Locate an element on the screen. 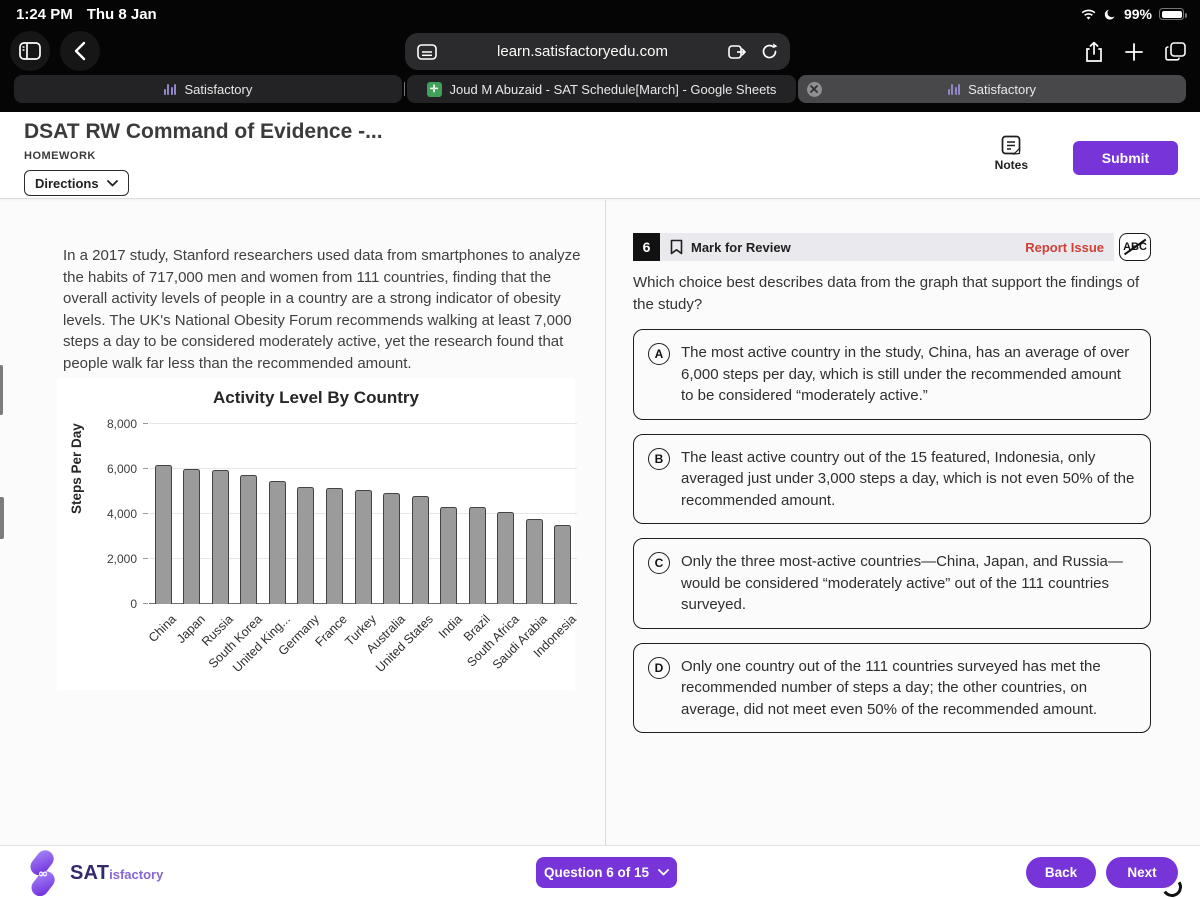  bookmark-icon is located at coordinates (676, 247).